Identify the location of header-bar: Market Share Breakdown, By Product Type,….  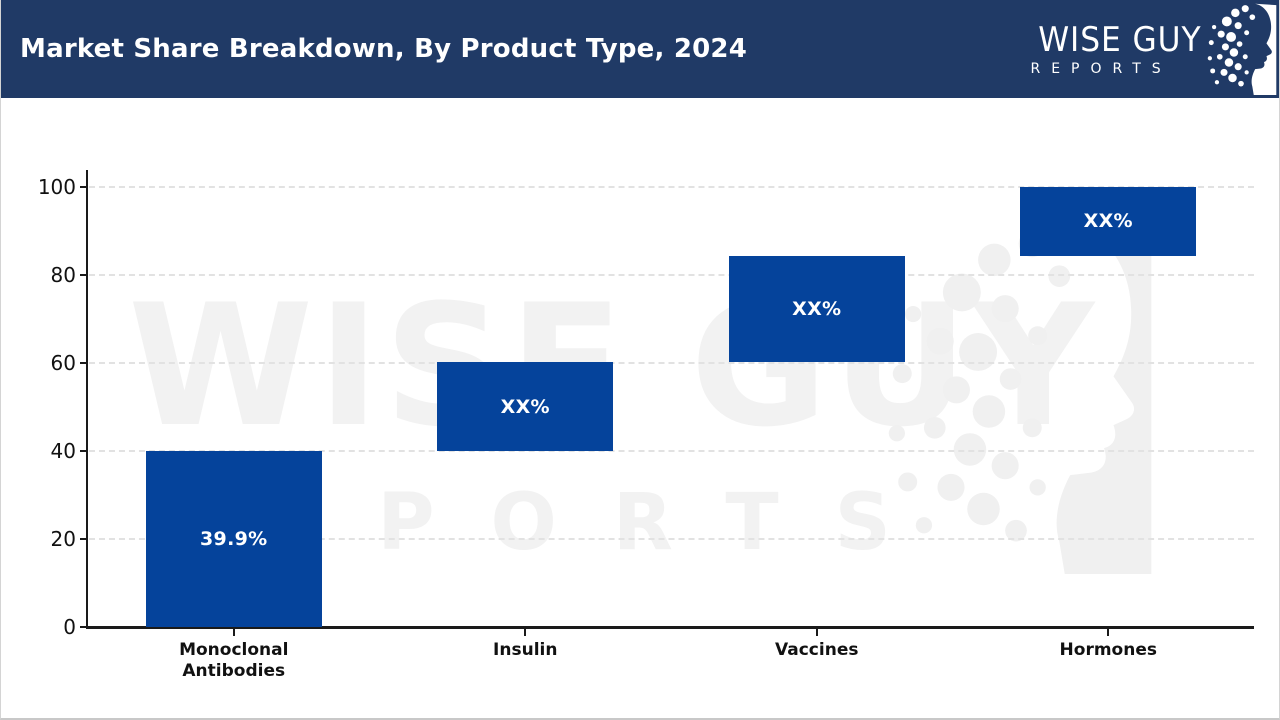
(640, 49).